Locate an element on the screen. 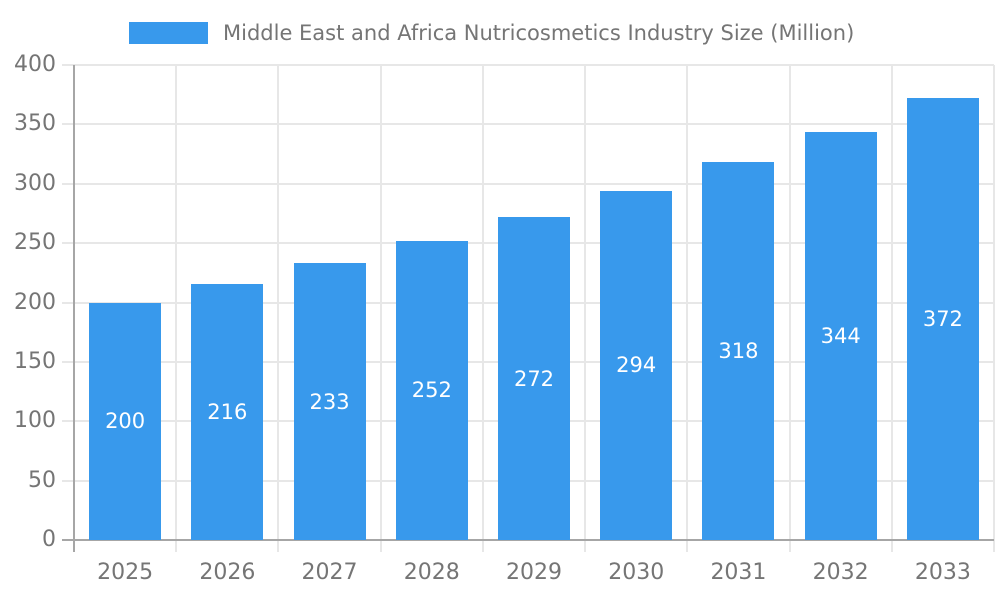  y-tick-label: 200 is located at coordinates (35, 302).